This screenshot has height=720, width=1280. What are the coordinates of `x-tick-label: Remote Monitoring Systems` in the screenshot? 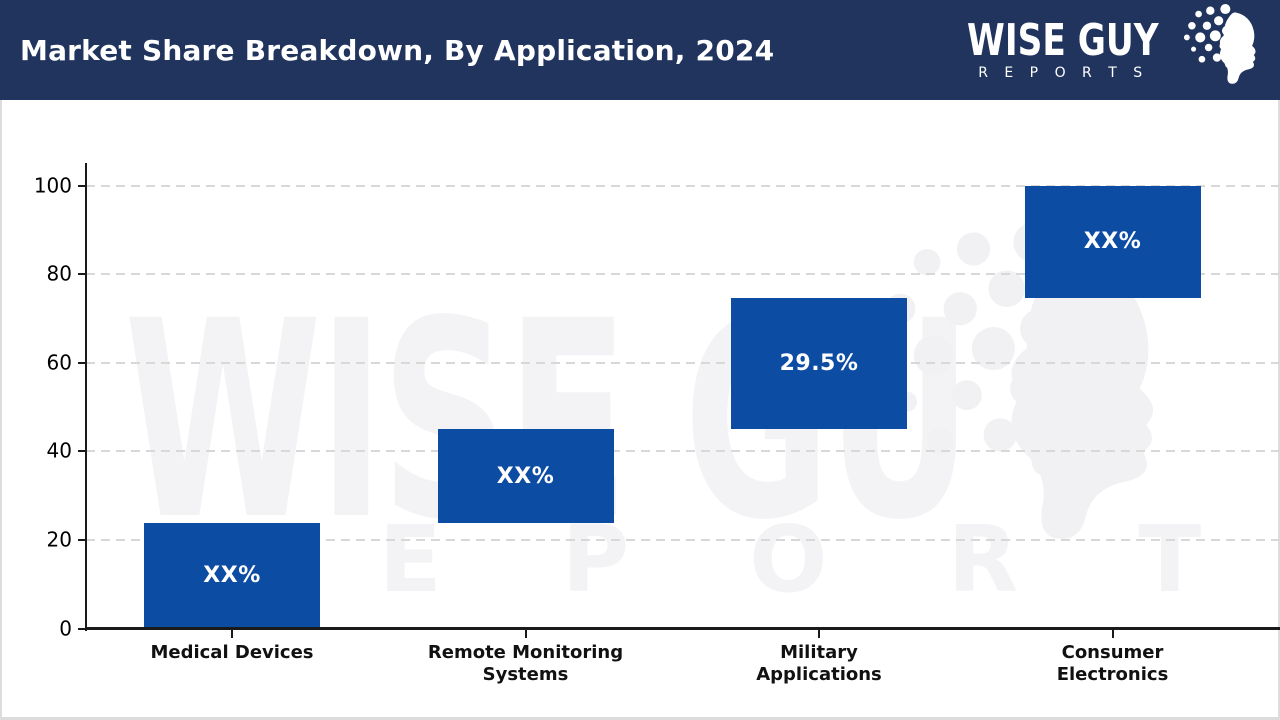 It's located at (526, 664).